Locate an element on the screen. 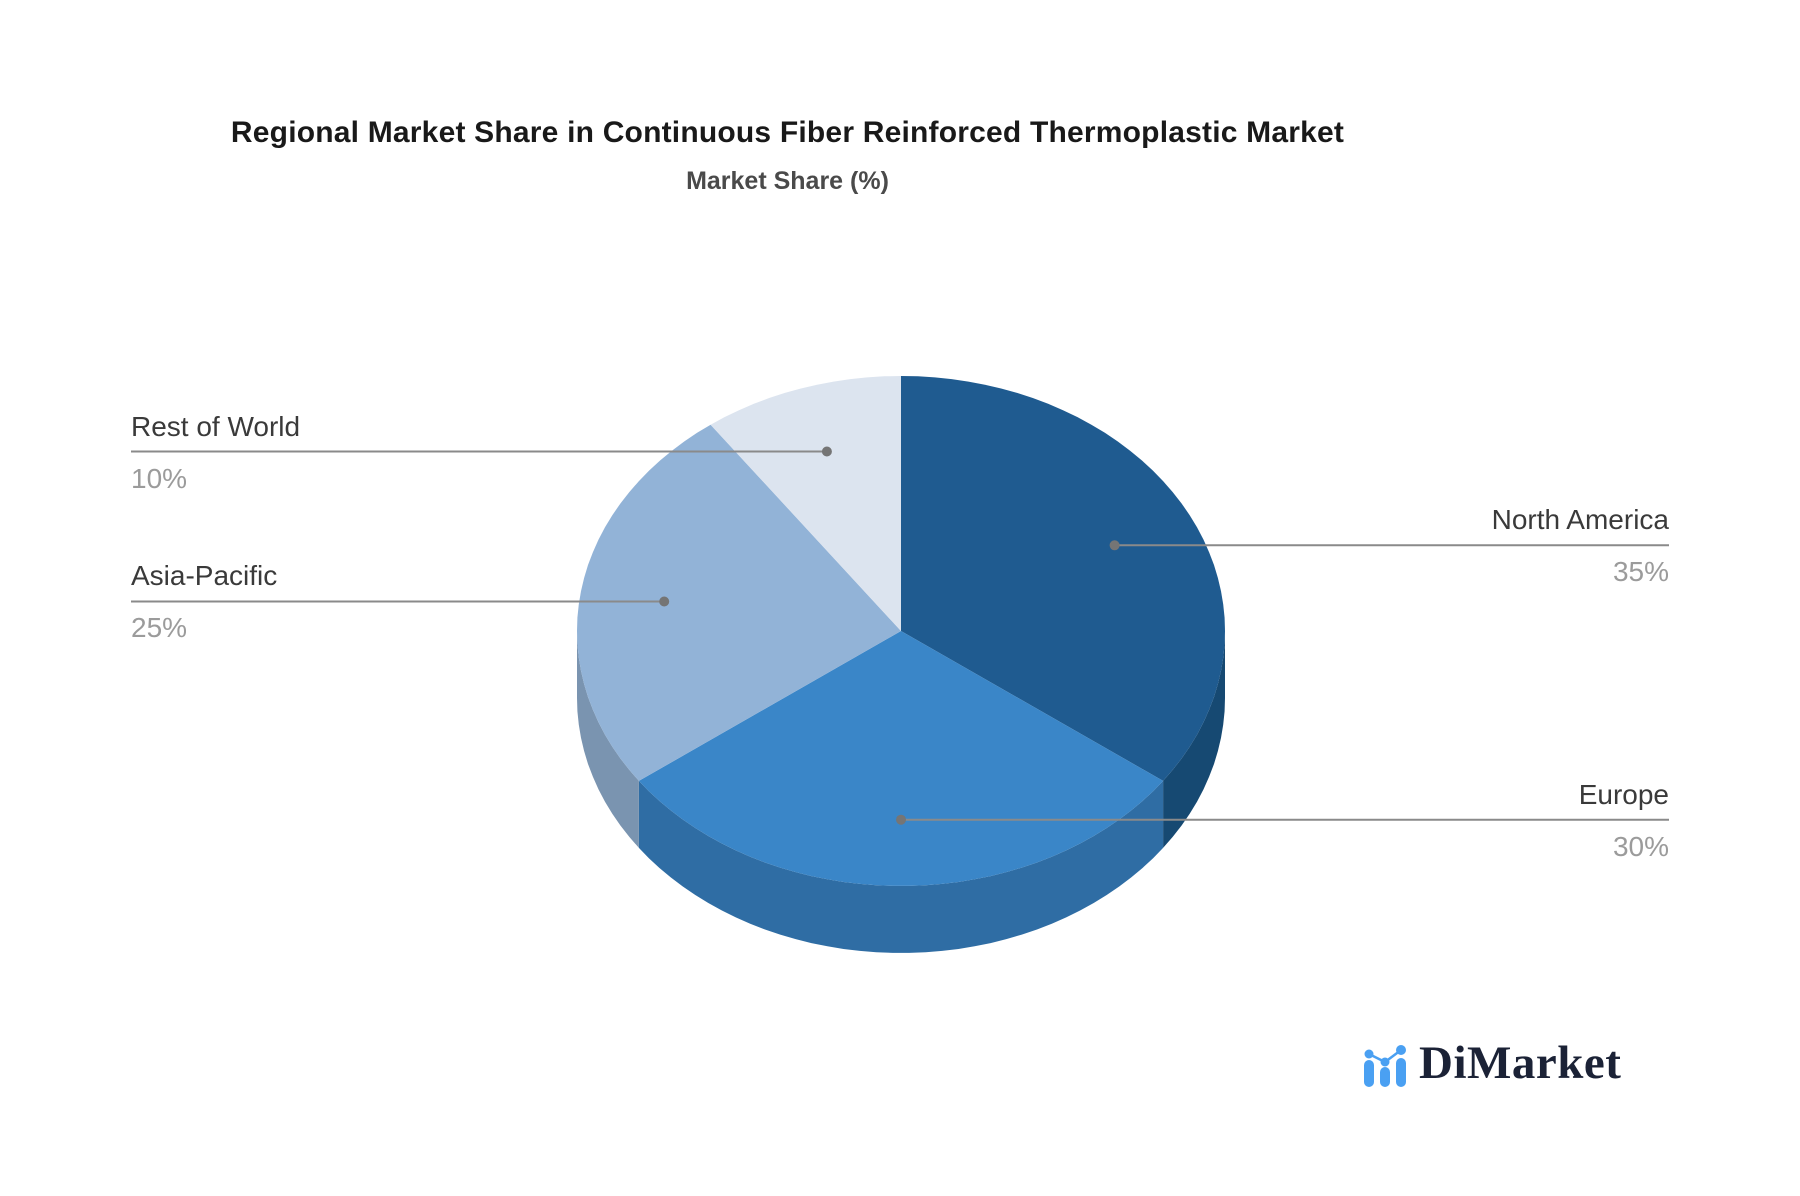  pie-slice-north-america is located at coordinates (1063, 578).